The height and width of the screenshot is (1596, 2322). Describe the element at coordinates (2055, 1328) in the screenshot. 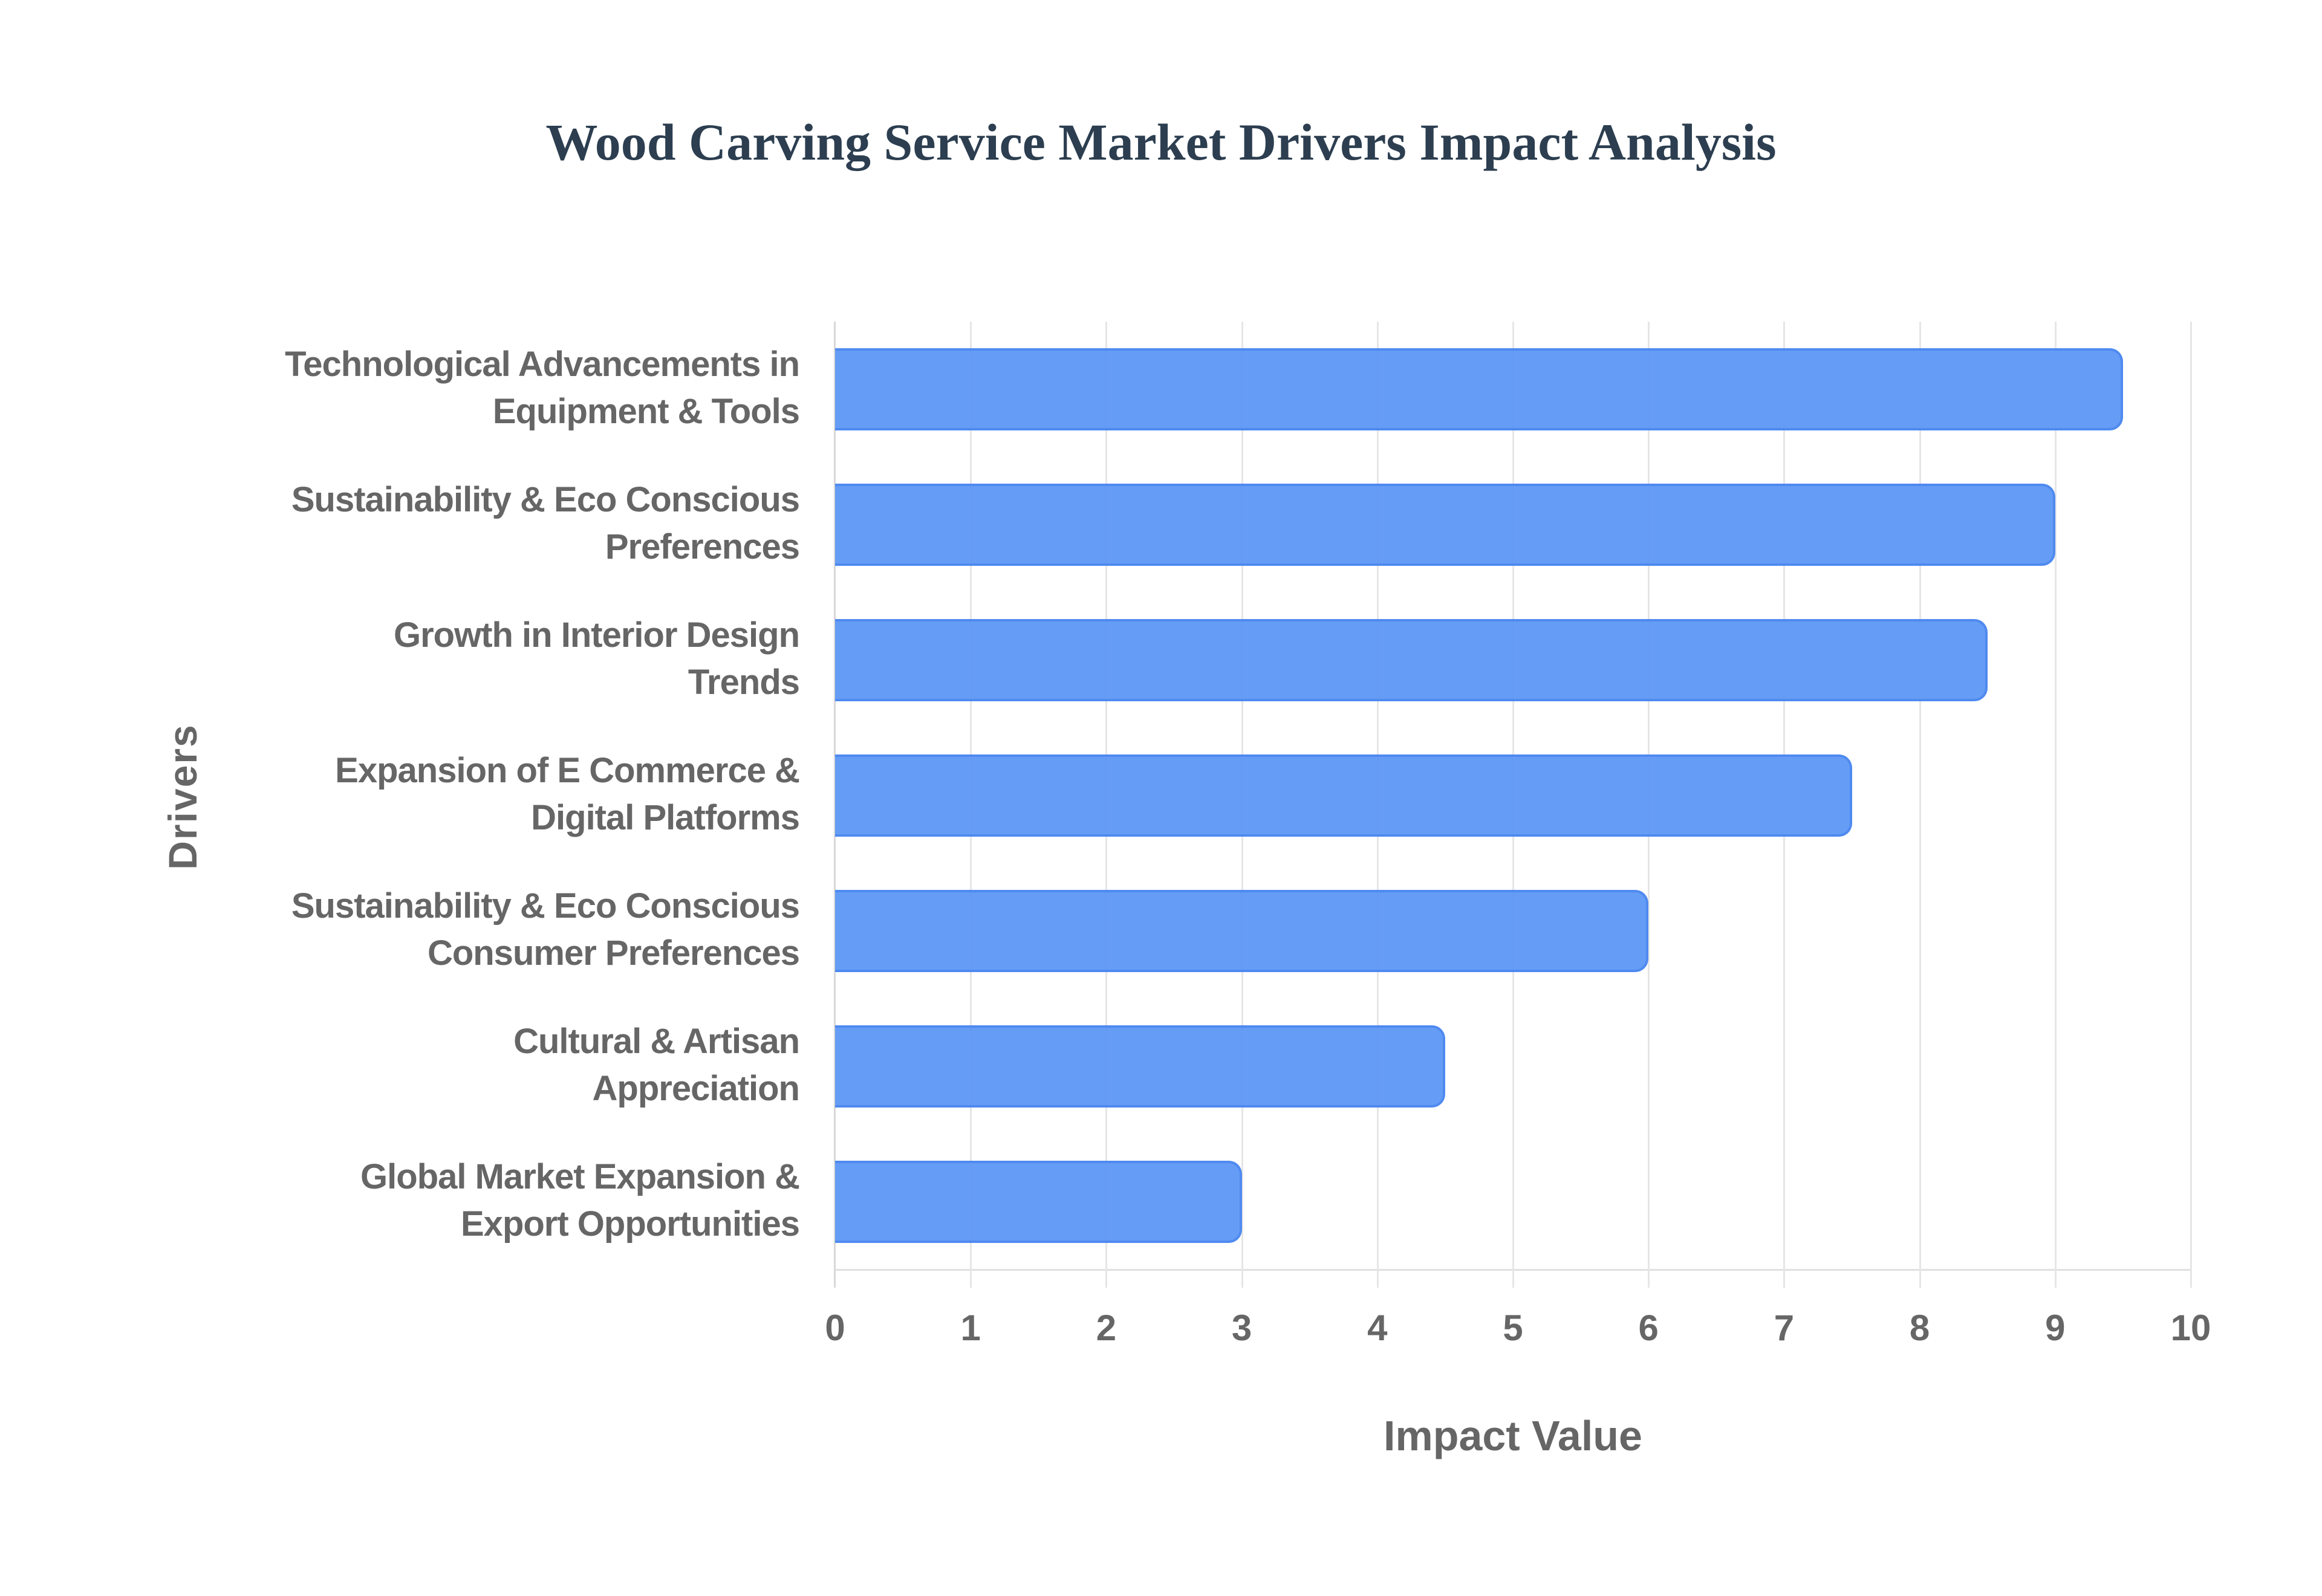

I see `x-tick-label: 9` at that location.